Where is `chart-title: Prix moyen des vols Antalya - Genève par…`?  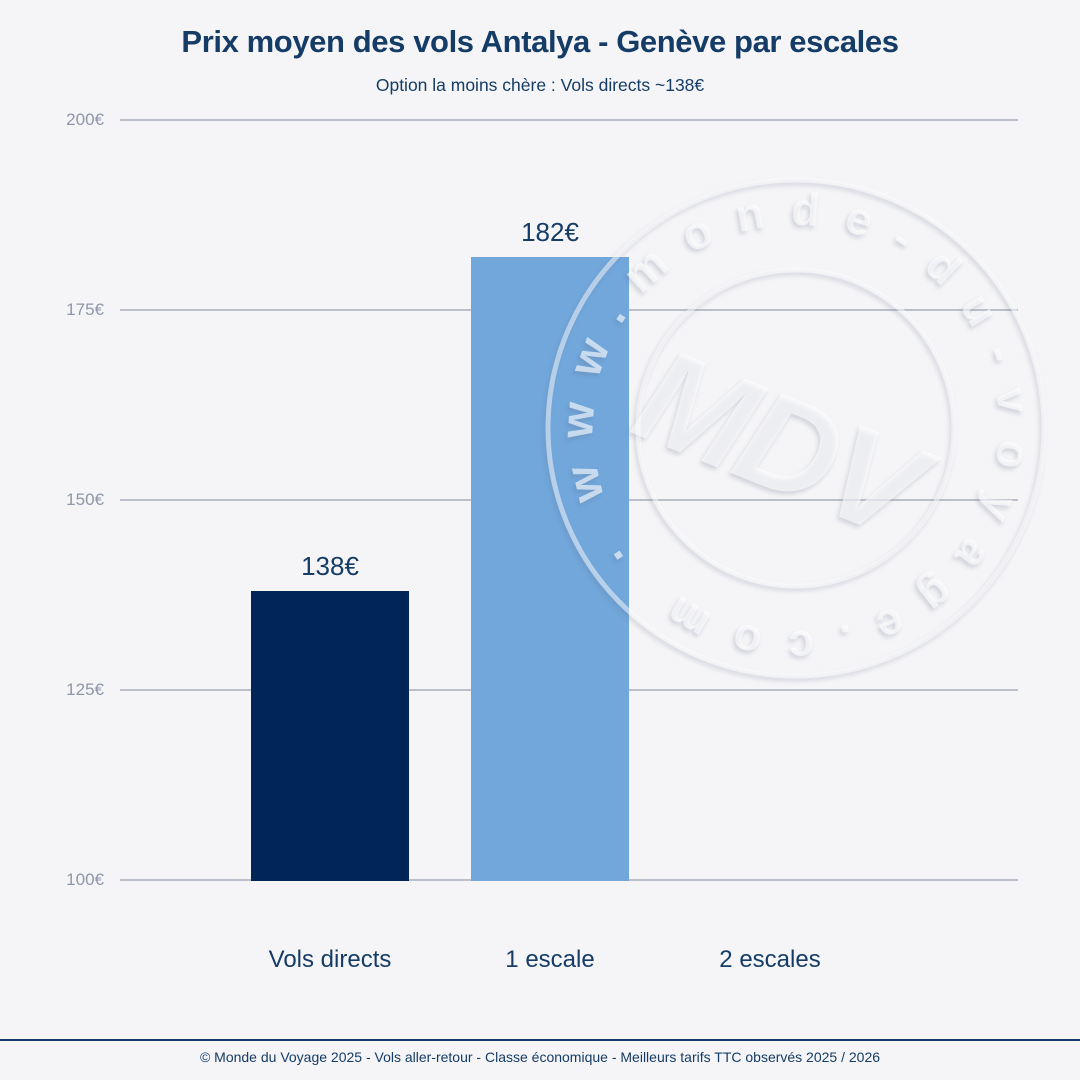
chart-title: Prix moyen des vols Antalya - Genève par… is located at coordinates (540, 41).